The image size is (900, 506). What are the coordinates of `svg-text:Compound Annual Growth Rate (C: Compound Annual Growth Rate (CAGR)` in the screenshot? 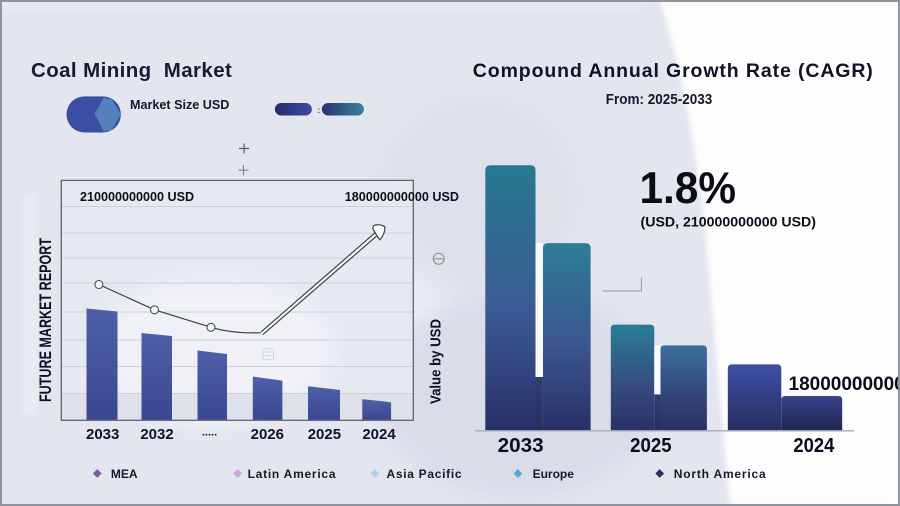 It's located at (673, 71).